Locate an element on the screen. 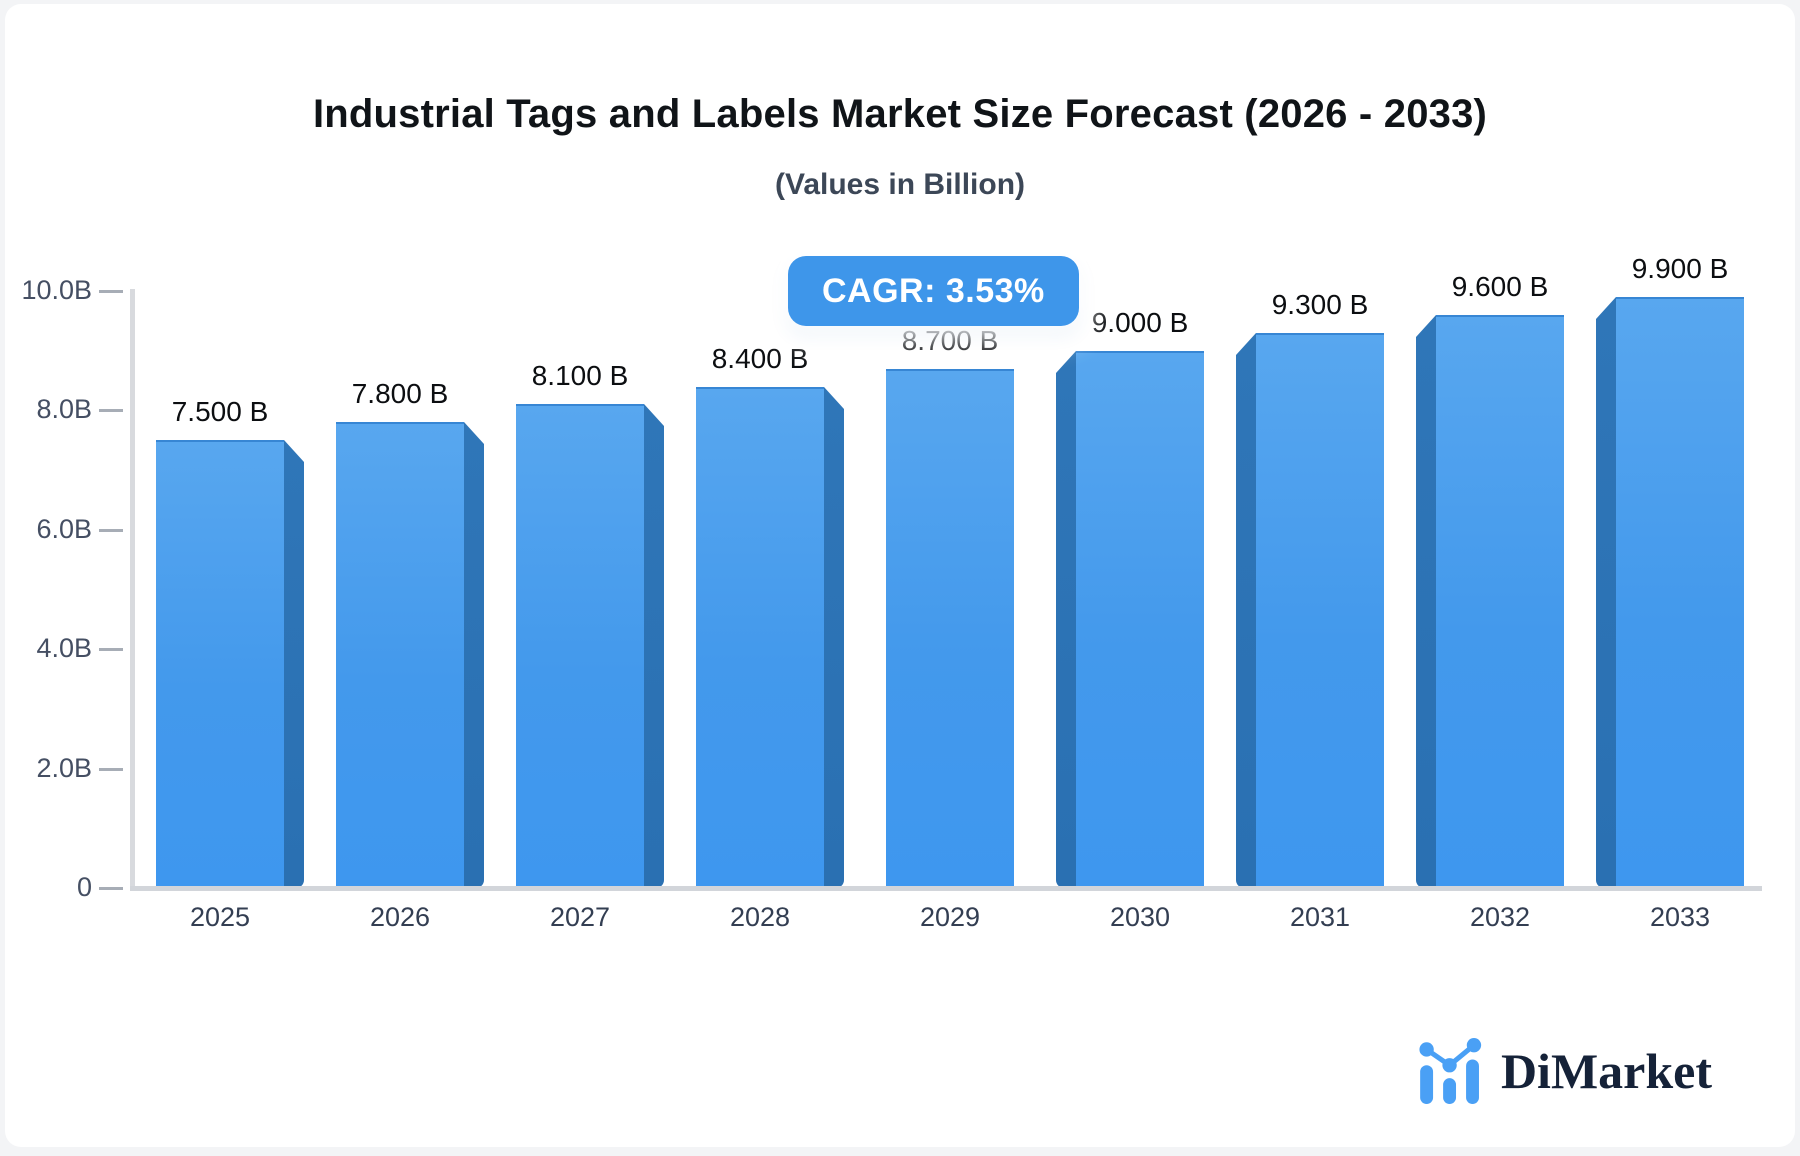  cagr-badge-label: CAGR: 3.53% is located at coordinates (933, 290).